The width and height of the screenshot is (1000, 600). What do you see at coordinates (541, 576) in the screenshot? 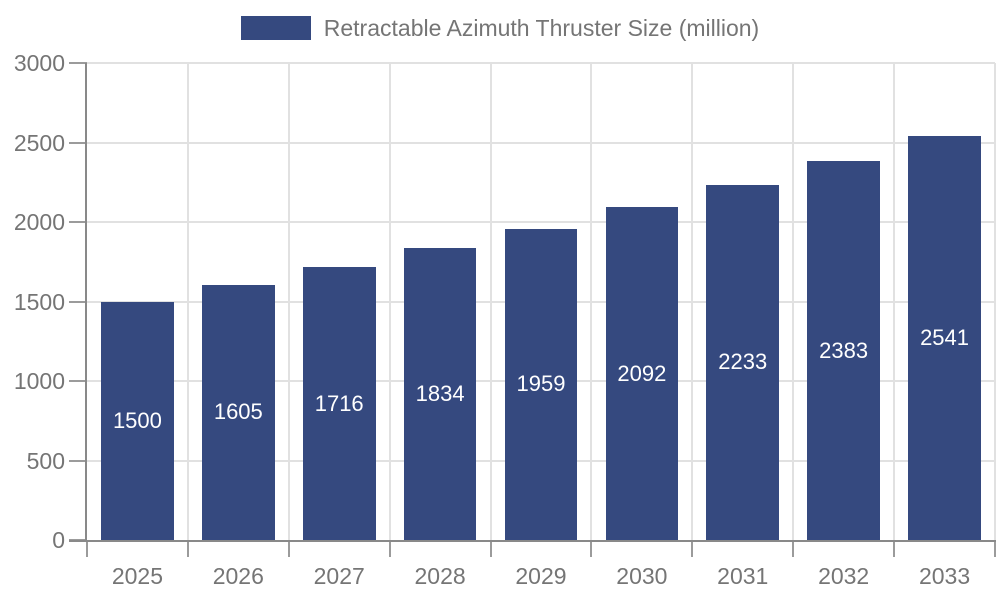
I see `x-tick-label: 2029` at bounding box center [541, 576].